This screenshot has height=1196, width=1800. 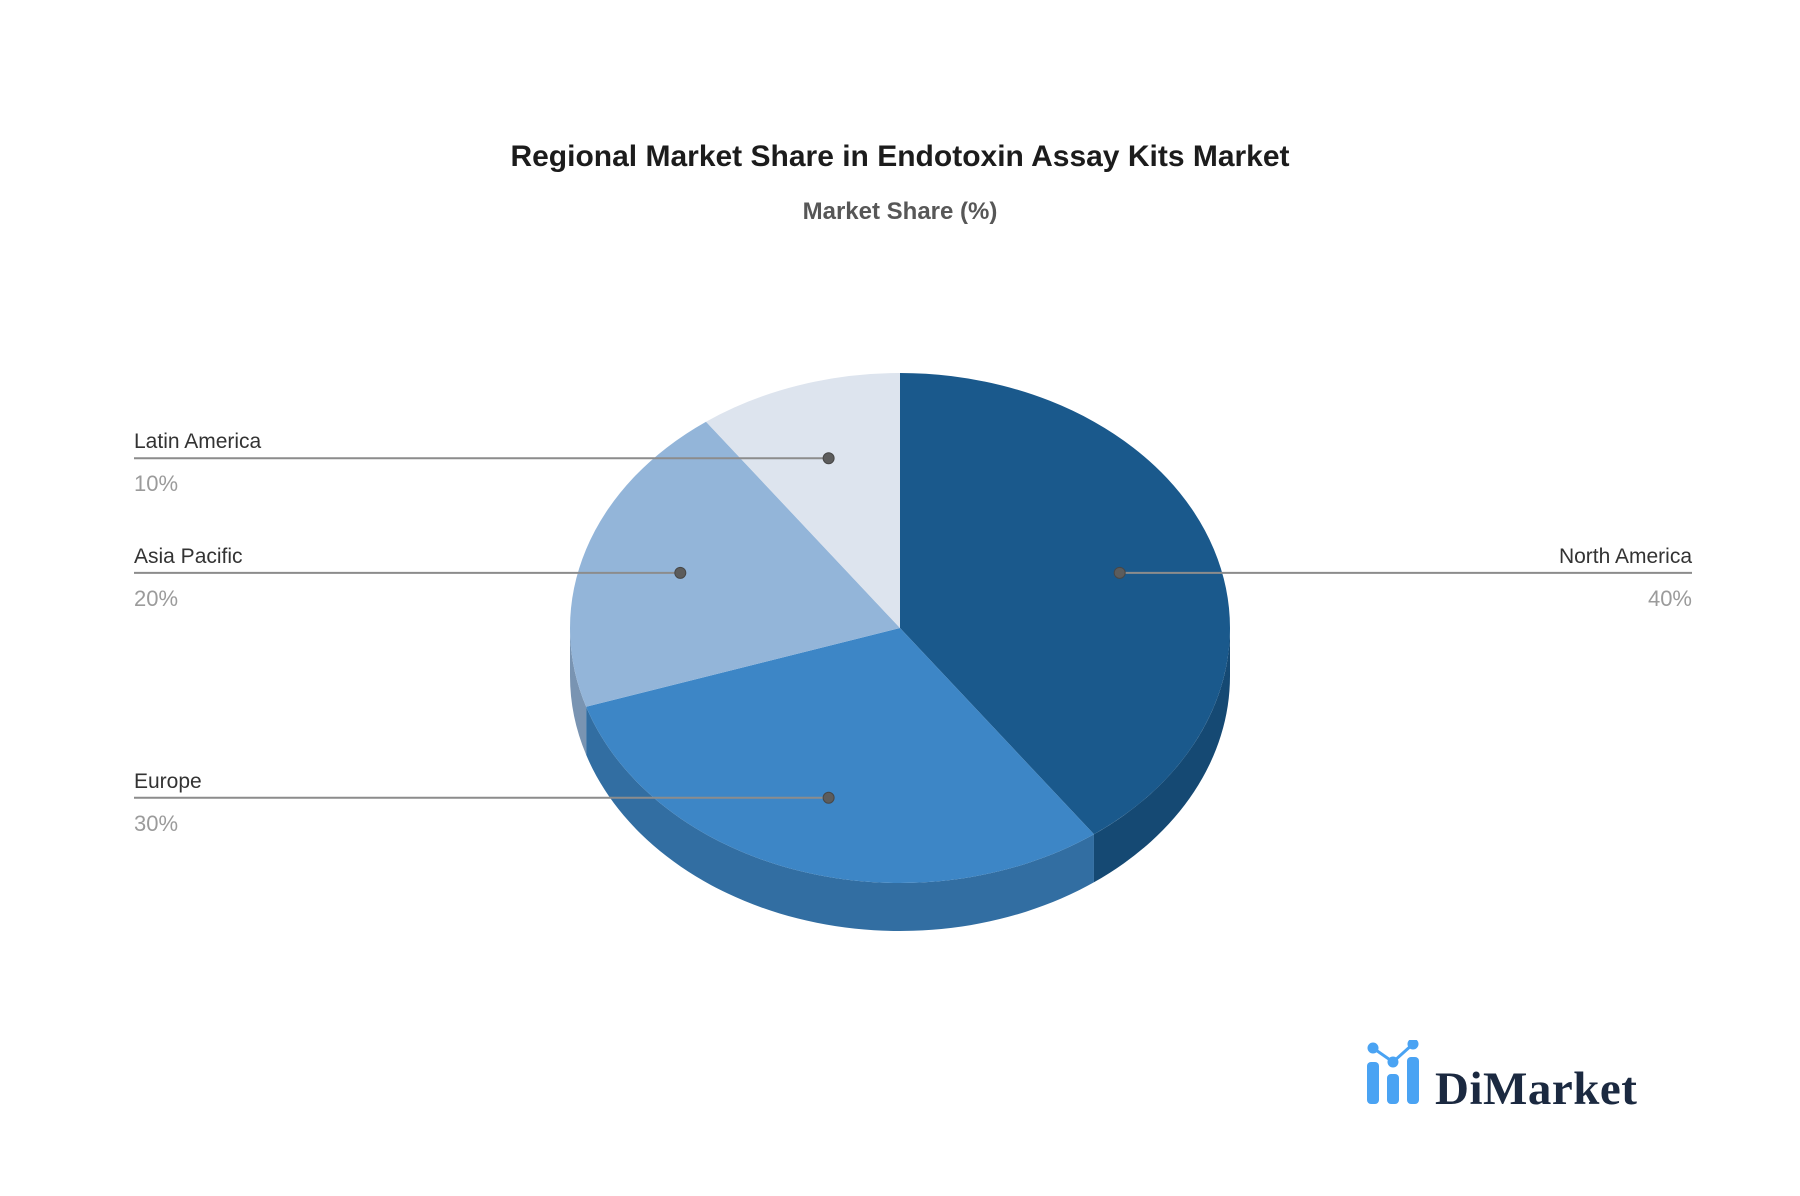 What do you see at coordinates (168, 781) in the screenshot?
I see `slice-name-label-europe: Europe` at bounding box center [168, 781].